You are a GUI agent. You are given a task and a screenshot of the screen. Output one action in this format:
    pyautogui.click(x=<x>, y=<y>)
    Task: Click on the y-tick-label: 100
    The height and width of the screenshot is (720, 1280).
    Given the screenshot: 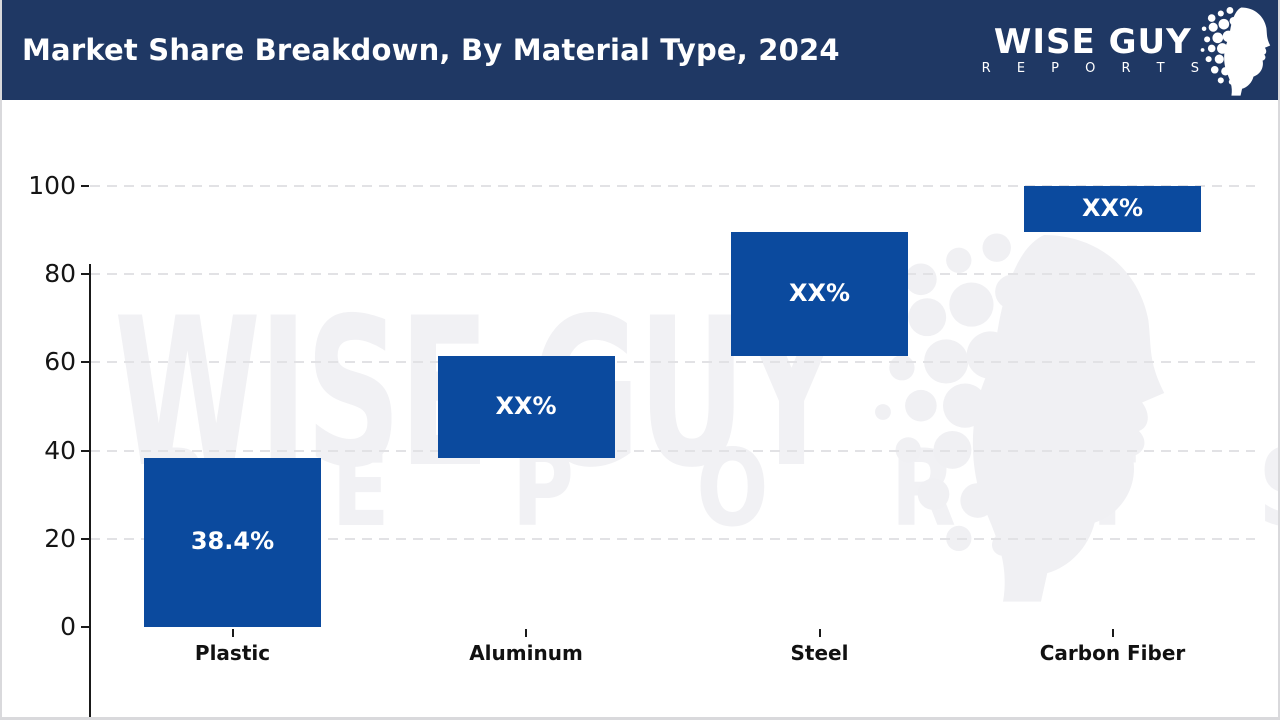 What is the action you would take?
    pyautogui.click(x=52, y=185)
    